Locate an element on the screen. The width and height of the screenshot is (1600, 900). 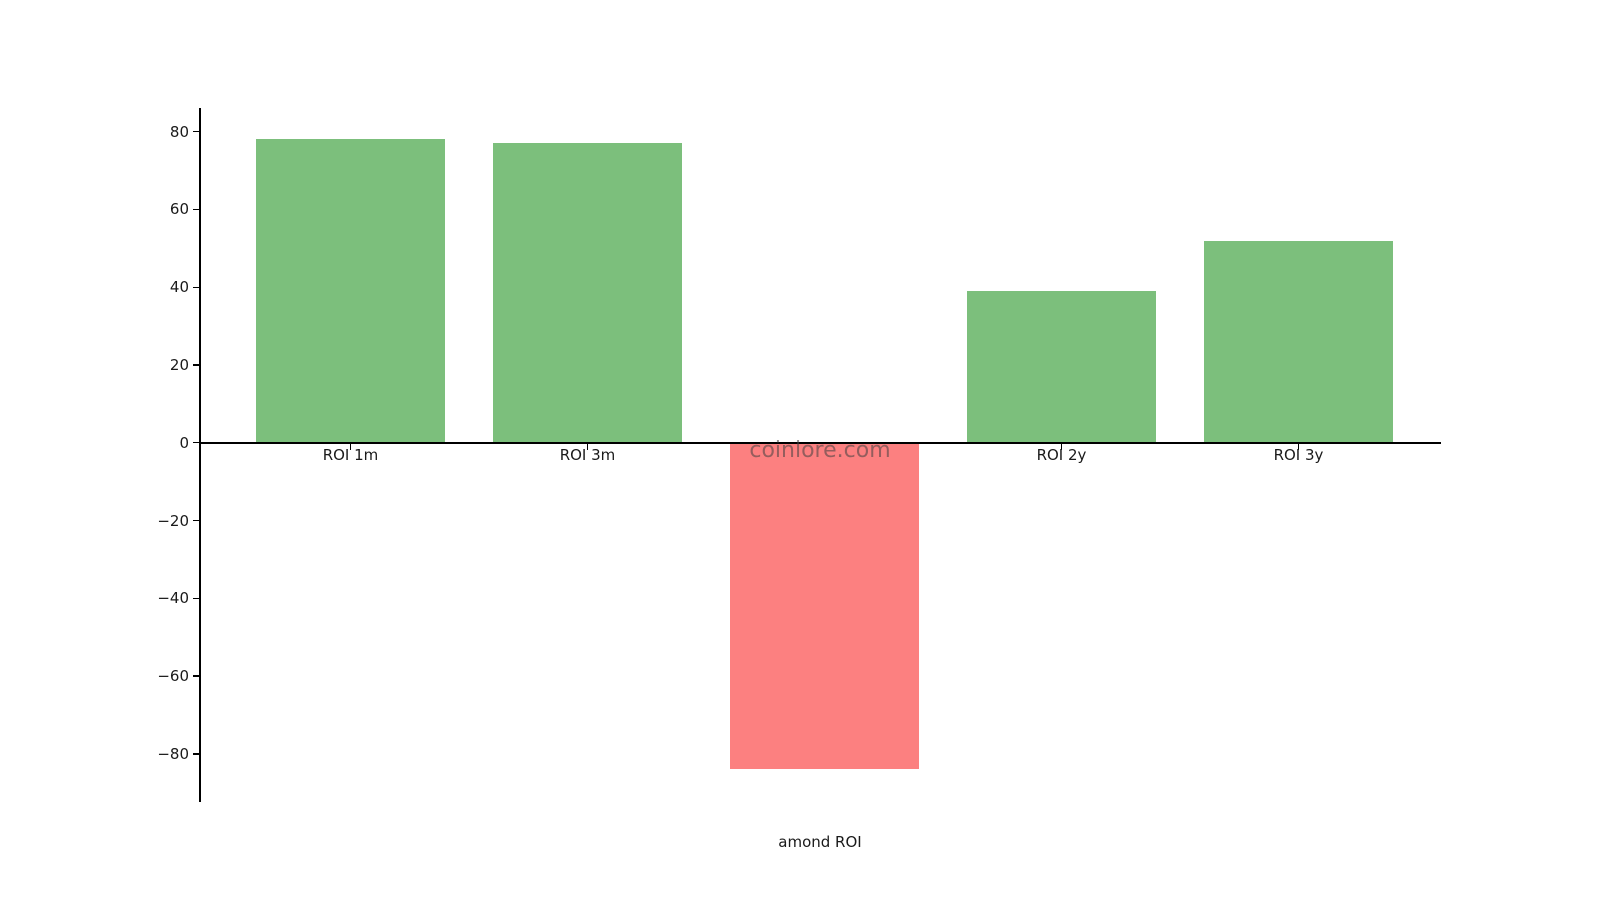
y-tick-−60 is located at coordinates (196, 676).